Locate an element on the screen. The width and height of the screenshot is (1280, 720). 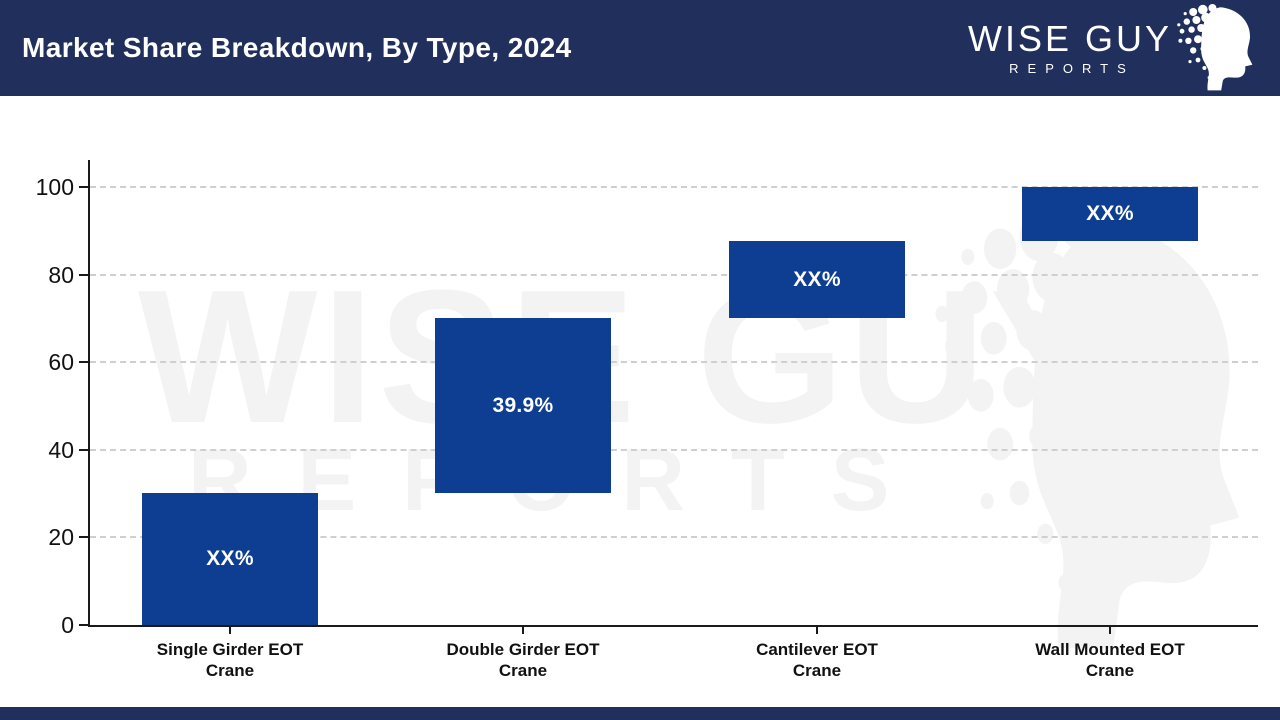
x-category-label: Cantilever EOT Crane is located at coordinates (817, 660).